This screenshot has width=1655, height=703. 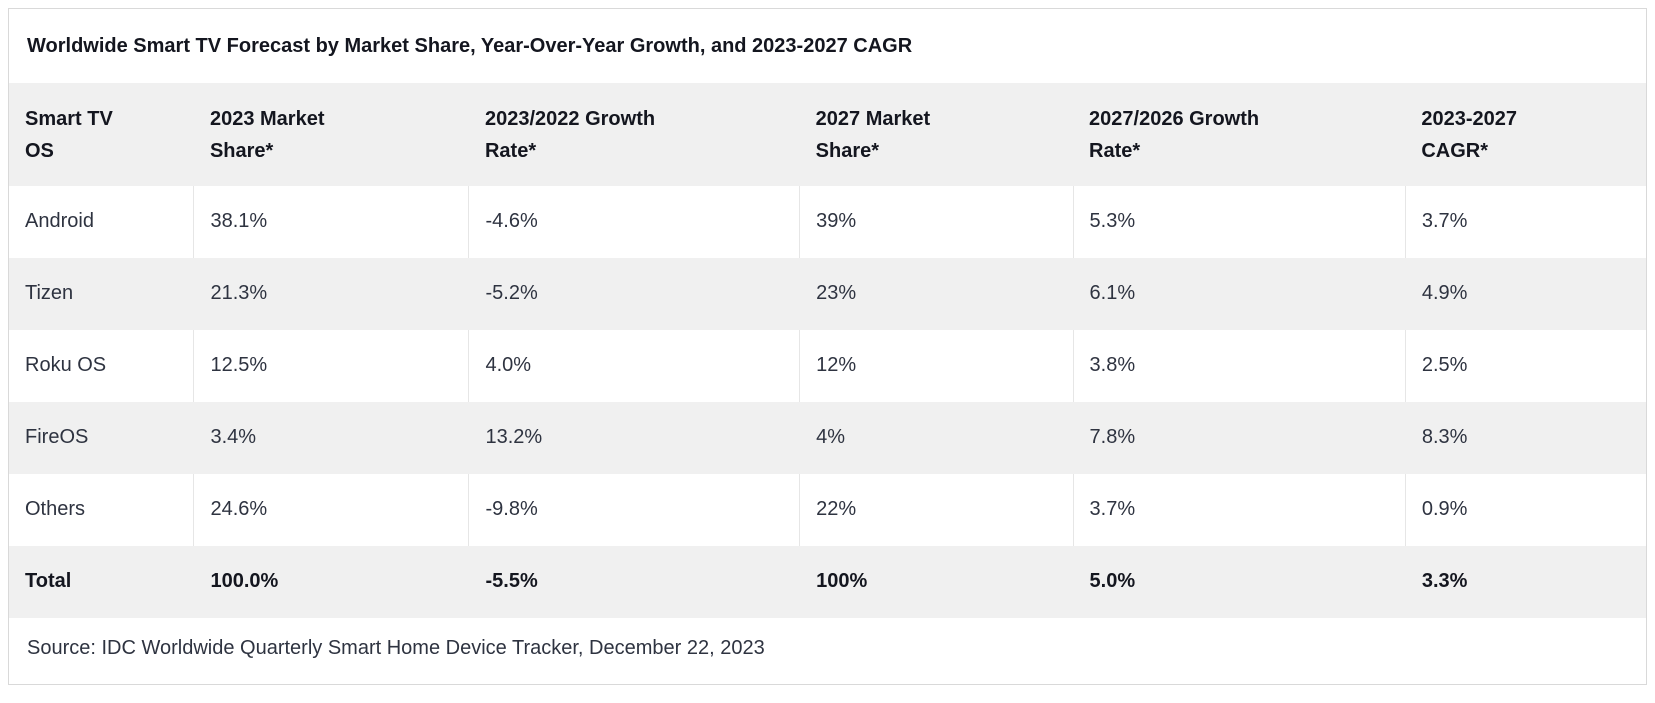 What do you see at coordinates (936, 134) in the screenshot?
I see `column-header-2027-share: 2027 Market Share*` at bounding box center [936, 134].